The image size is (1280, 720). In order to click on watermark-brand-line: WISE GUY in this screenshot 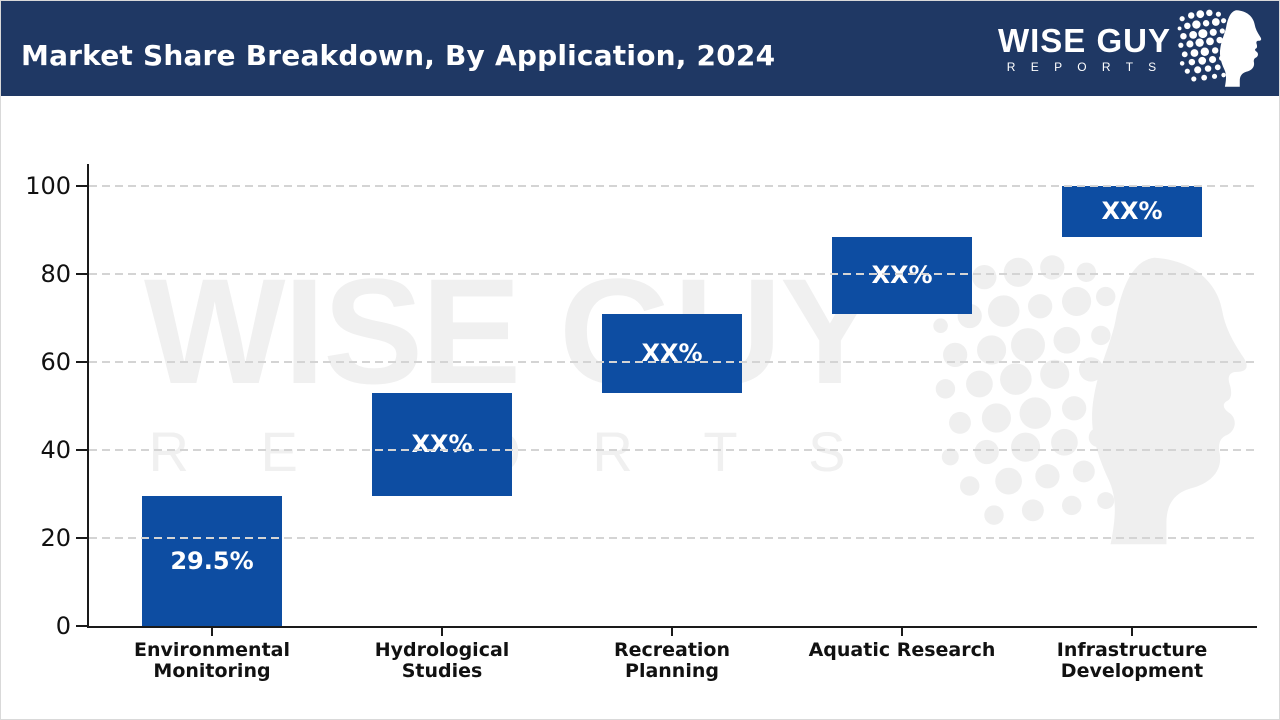, I will do `click(511, 331)`.